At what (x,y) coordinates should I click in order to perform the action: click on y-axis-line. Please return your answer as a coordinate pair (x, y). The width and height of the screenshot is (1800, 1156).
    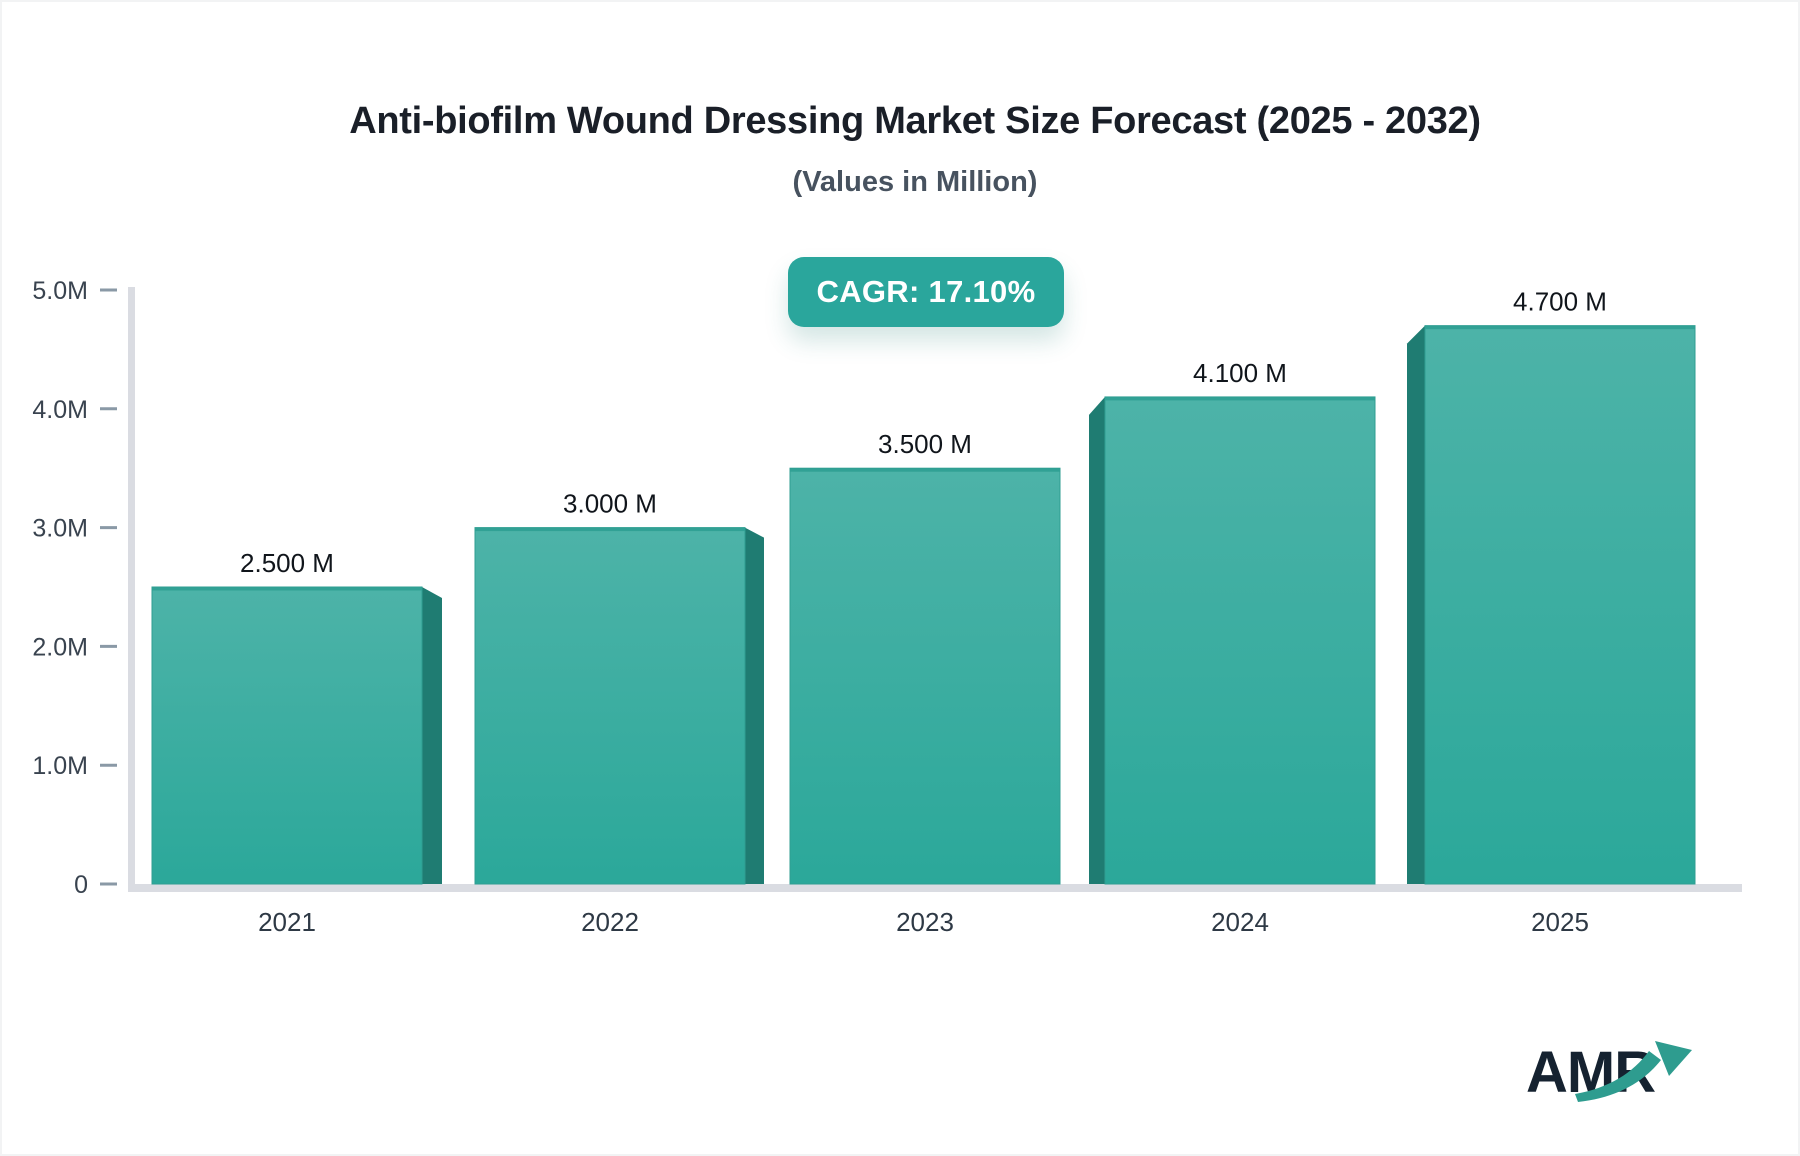
    Looking at the image, I should click on (131, 589).